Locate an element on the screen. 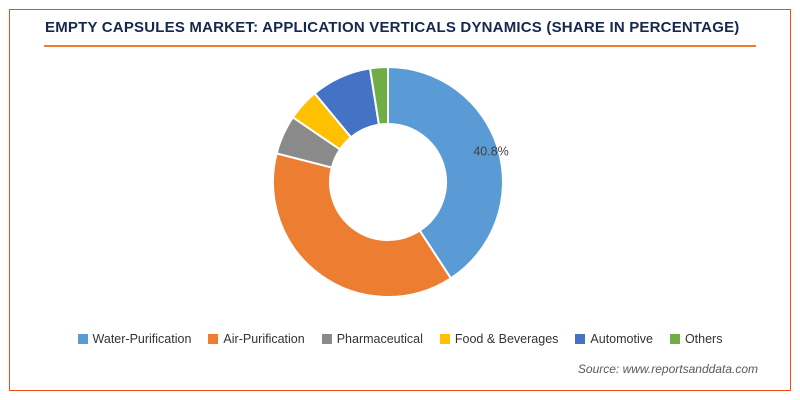  legend-label-food-beverages: Food & Beverages is located at coordinates (506, 339).